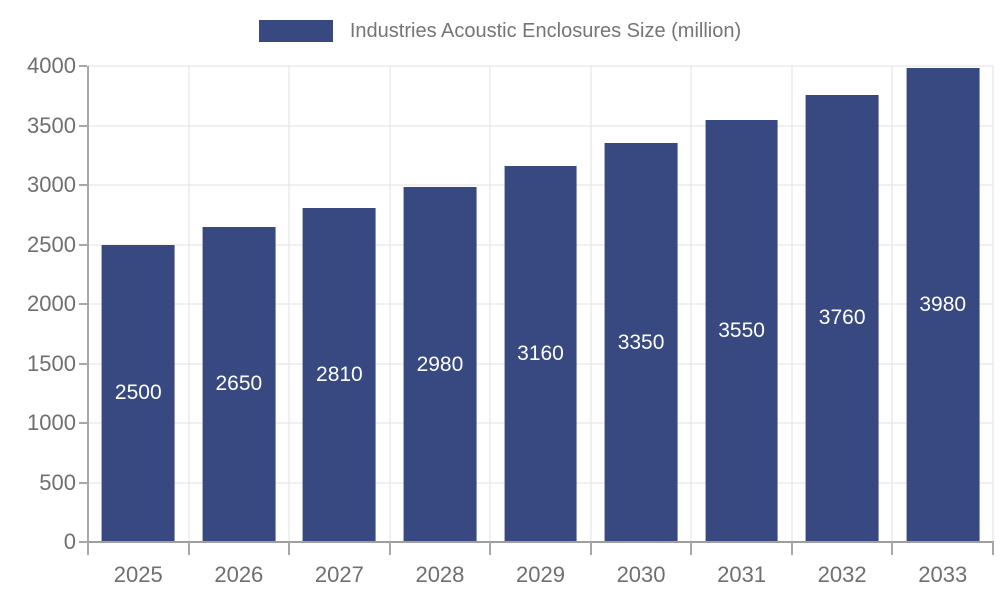  I want to click on bar-2031: 3550, so click(742, 330).